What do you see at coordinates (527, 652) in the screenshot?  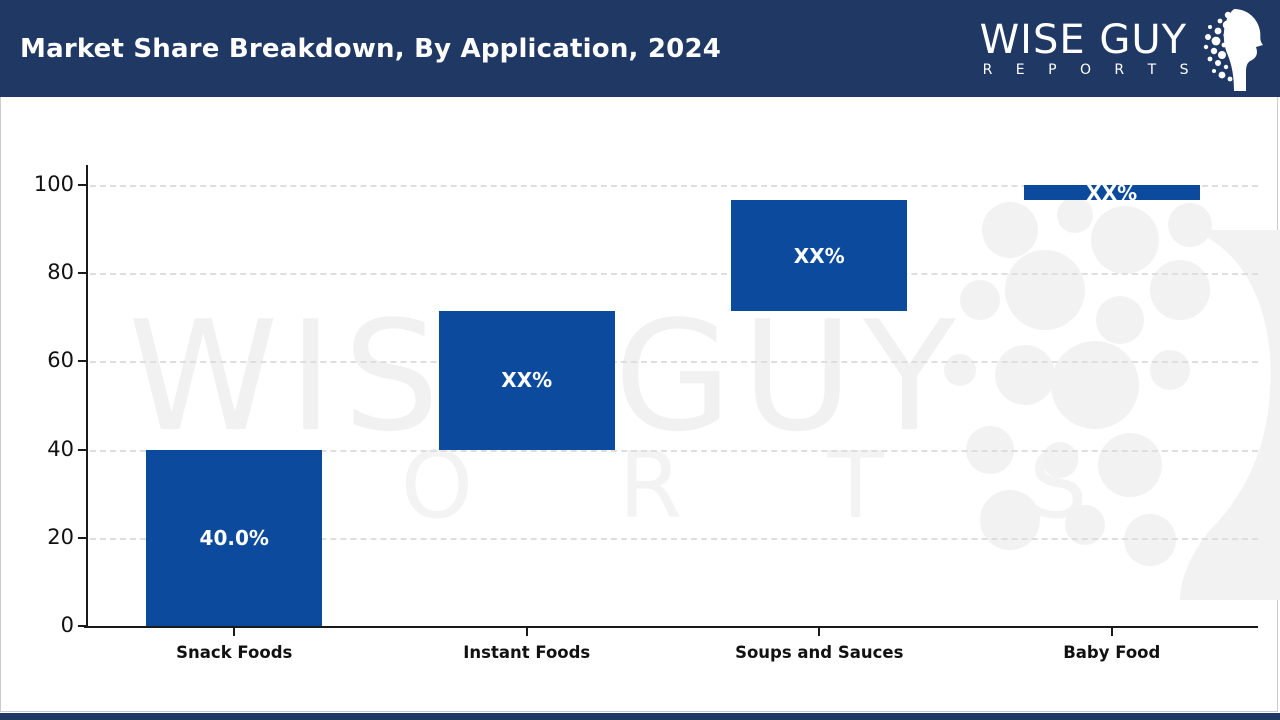 I see `category-label-1: Instant Foods` at bounding box center [527, 652].